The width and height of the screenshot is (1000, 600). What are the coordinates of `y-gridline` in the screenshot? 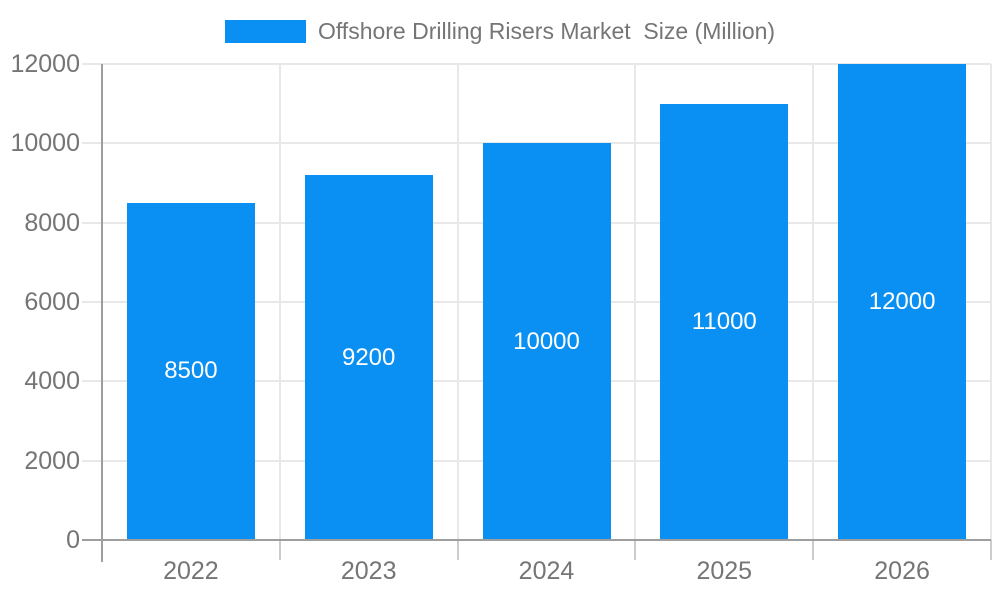 It's located at (536, 64).